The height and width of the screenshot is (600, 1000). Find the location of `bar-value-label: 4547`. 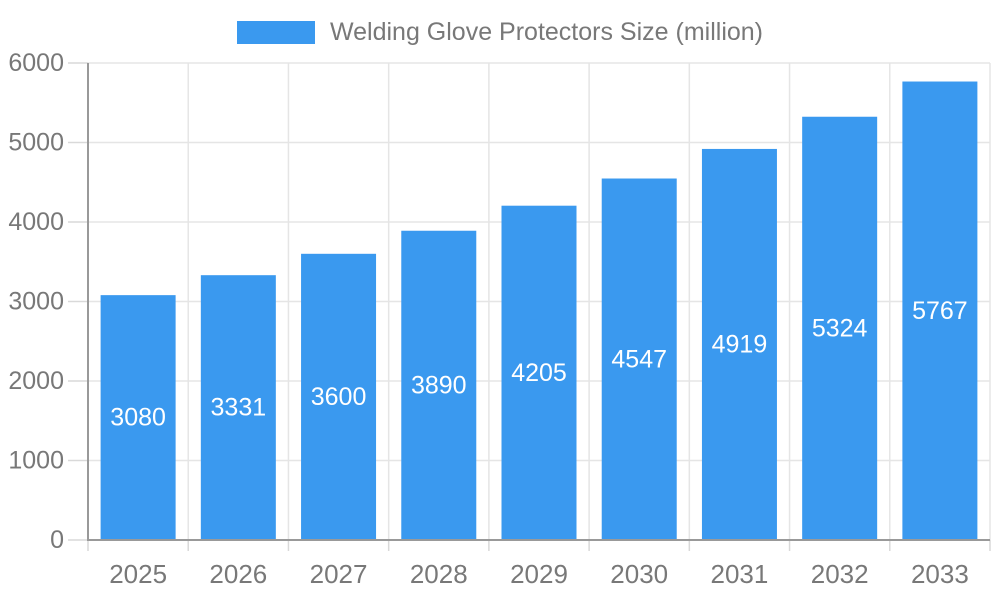

bar-value-label: 4547 is located at coordinates (639, 359).